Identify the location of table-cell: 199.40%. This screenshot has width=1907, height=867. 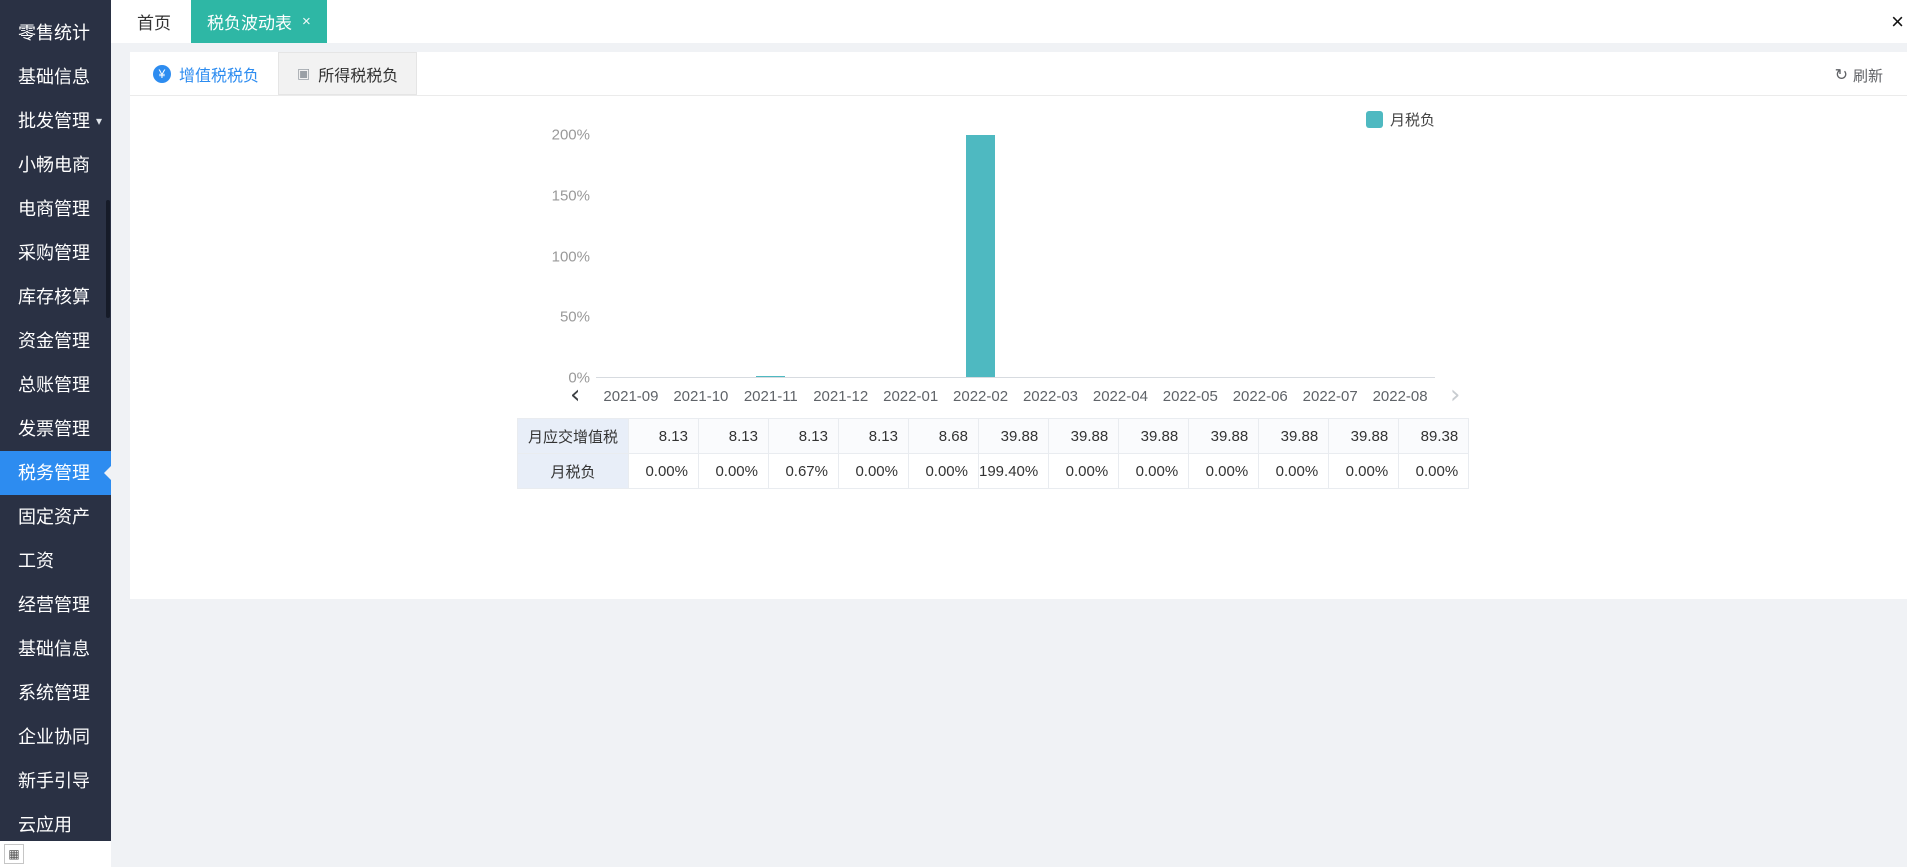
(1013, 471).